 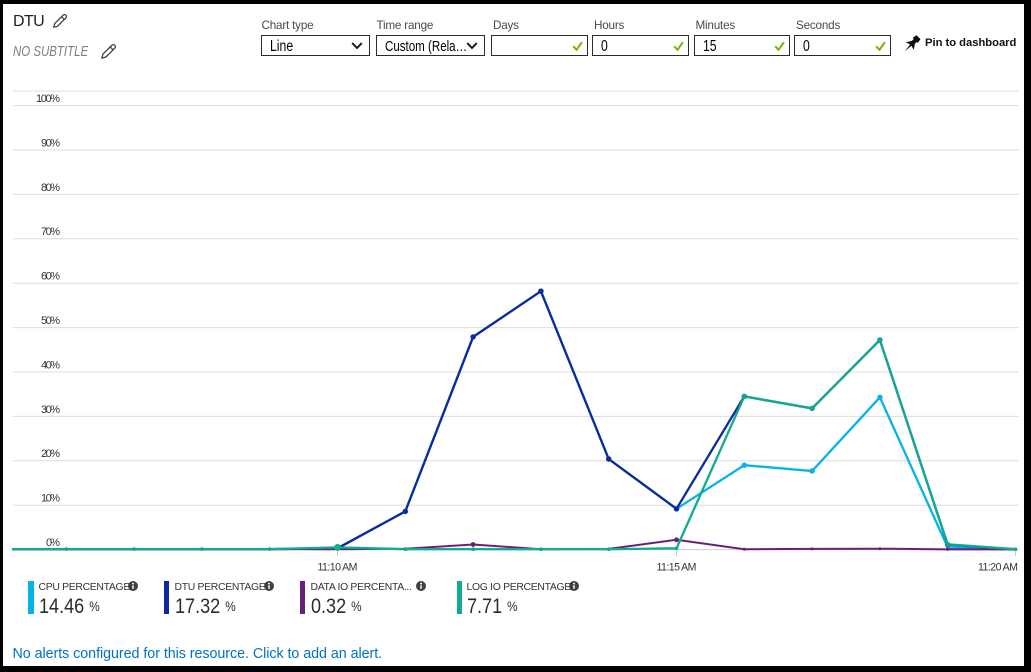 I want to click on svg-text: 80%, so click(x=50, y=188).